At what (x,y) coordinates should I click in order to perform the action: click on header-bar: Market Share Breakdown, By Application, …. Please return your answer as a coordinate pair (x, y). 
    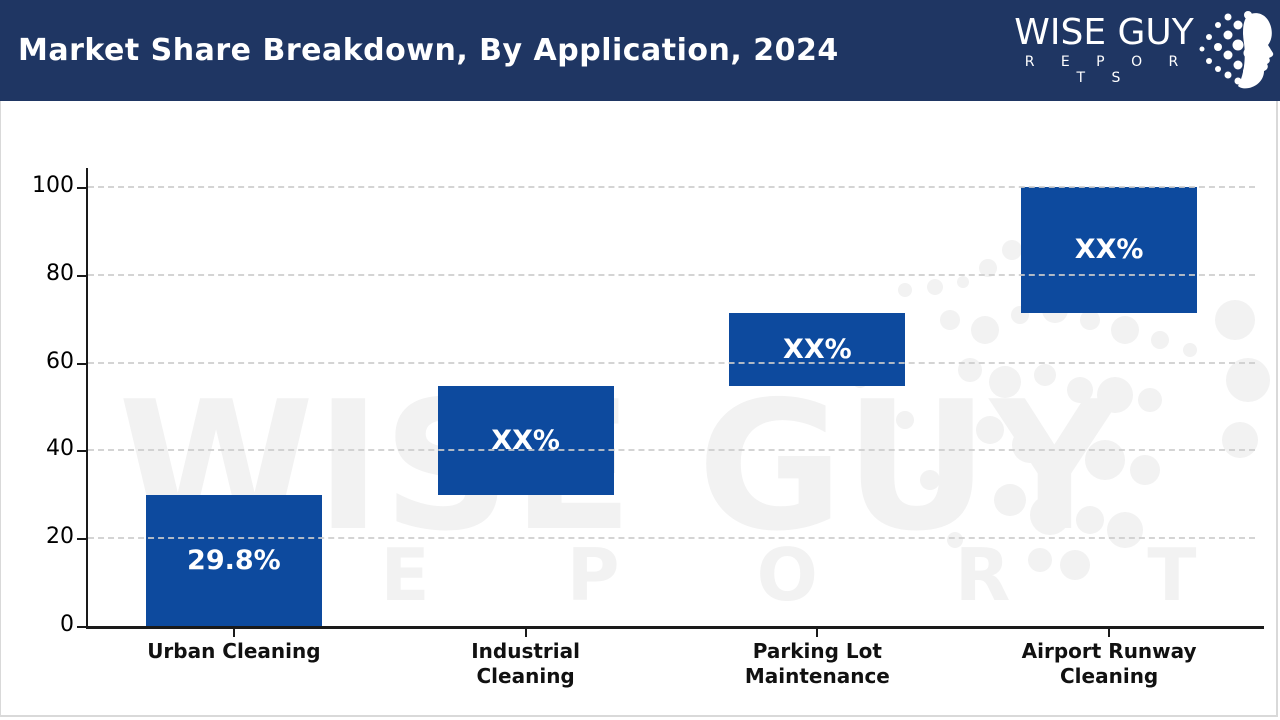
    Looking at the image, I should click on (640, 50).